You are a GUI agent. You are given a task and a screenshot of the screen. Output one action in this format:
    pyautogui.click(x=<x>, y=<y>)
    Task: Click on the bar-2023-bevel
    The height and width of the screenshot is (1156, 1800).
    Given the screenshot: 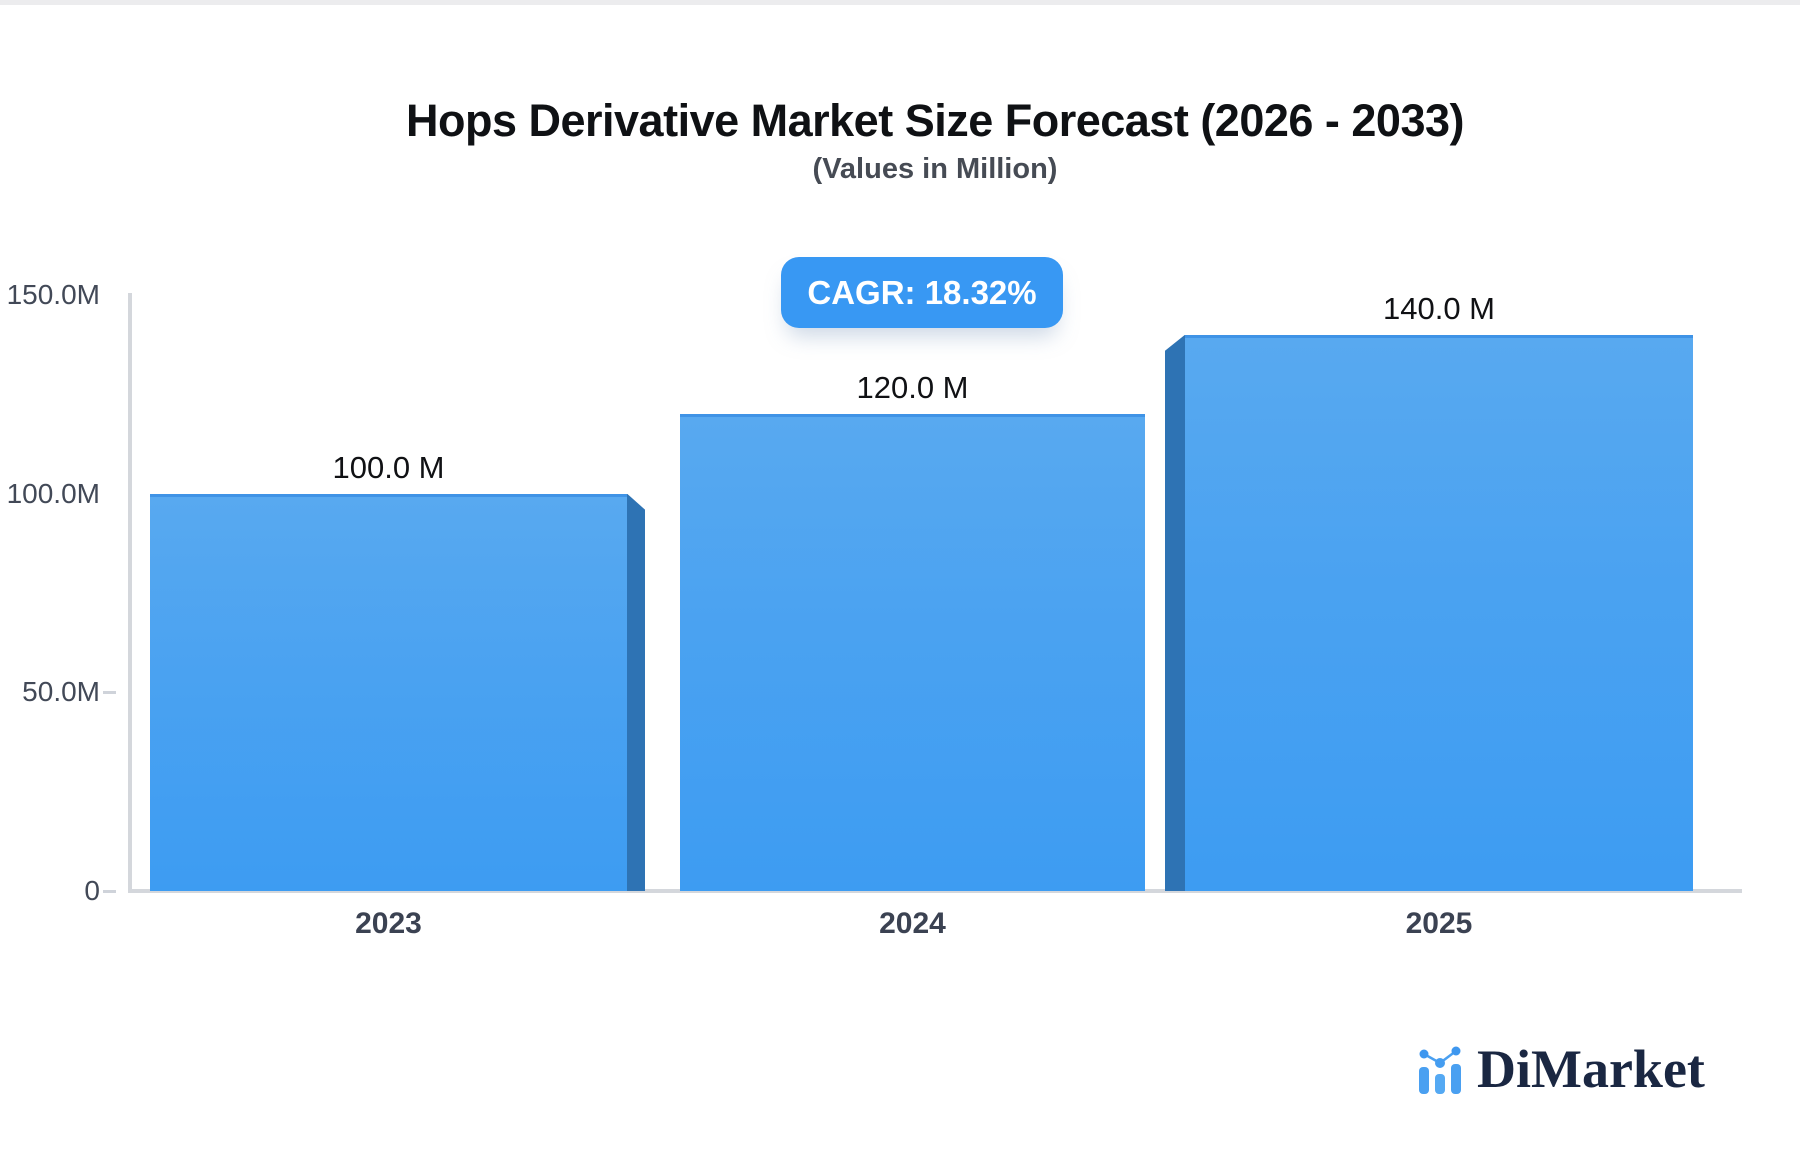 What is the action you would take?
    pyautogui.click(x=636, y=692)
    